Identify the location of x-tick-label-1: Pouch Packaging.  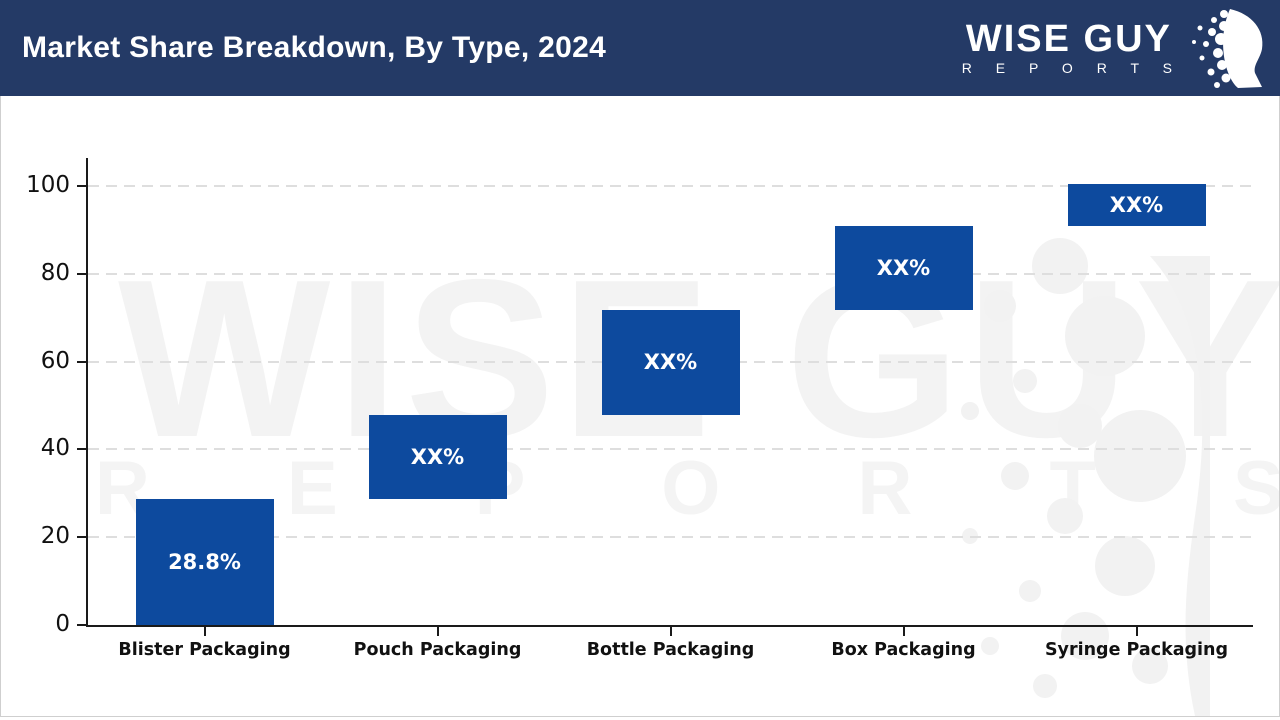
(437, 650).